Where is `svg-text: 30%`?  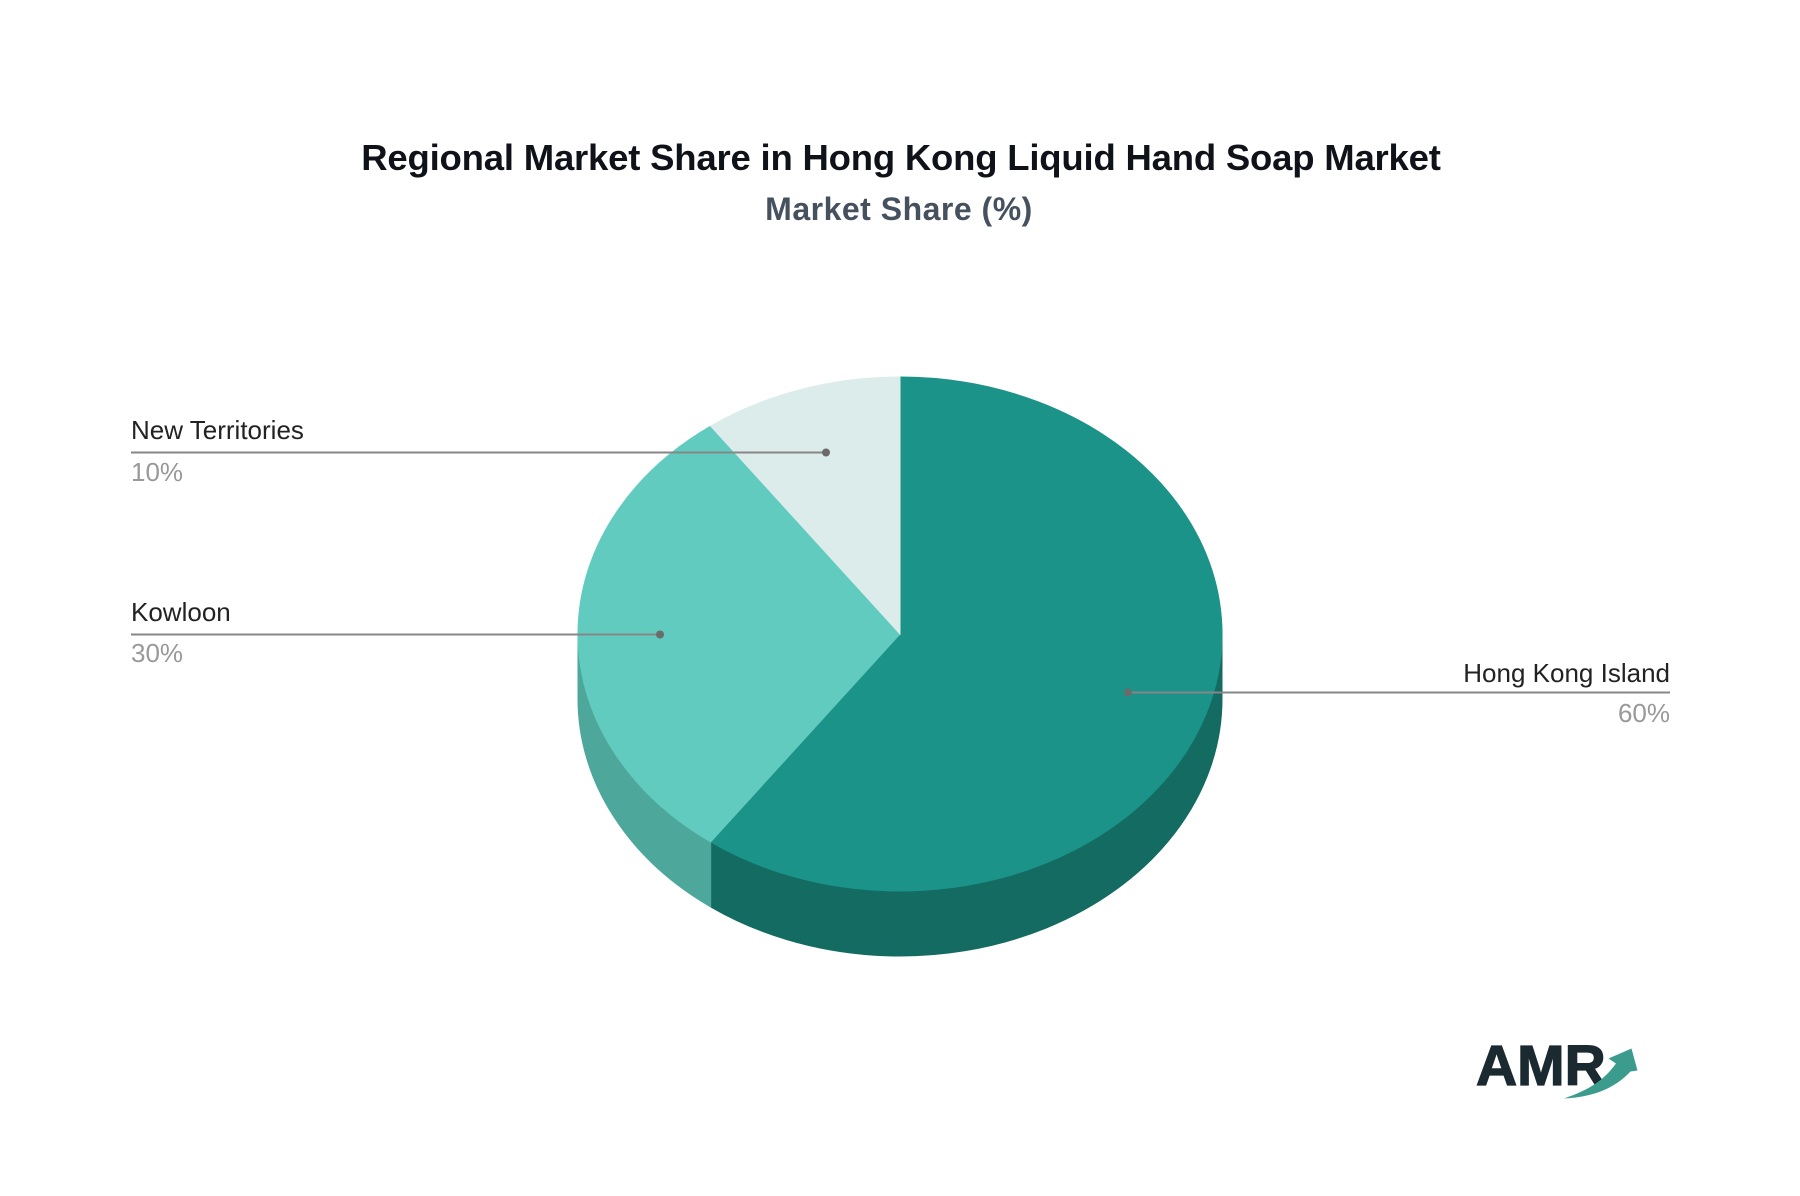 svg-text: 30% is located at coordinates (157, 653).